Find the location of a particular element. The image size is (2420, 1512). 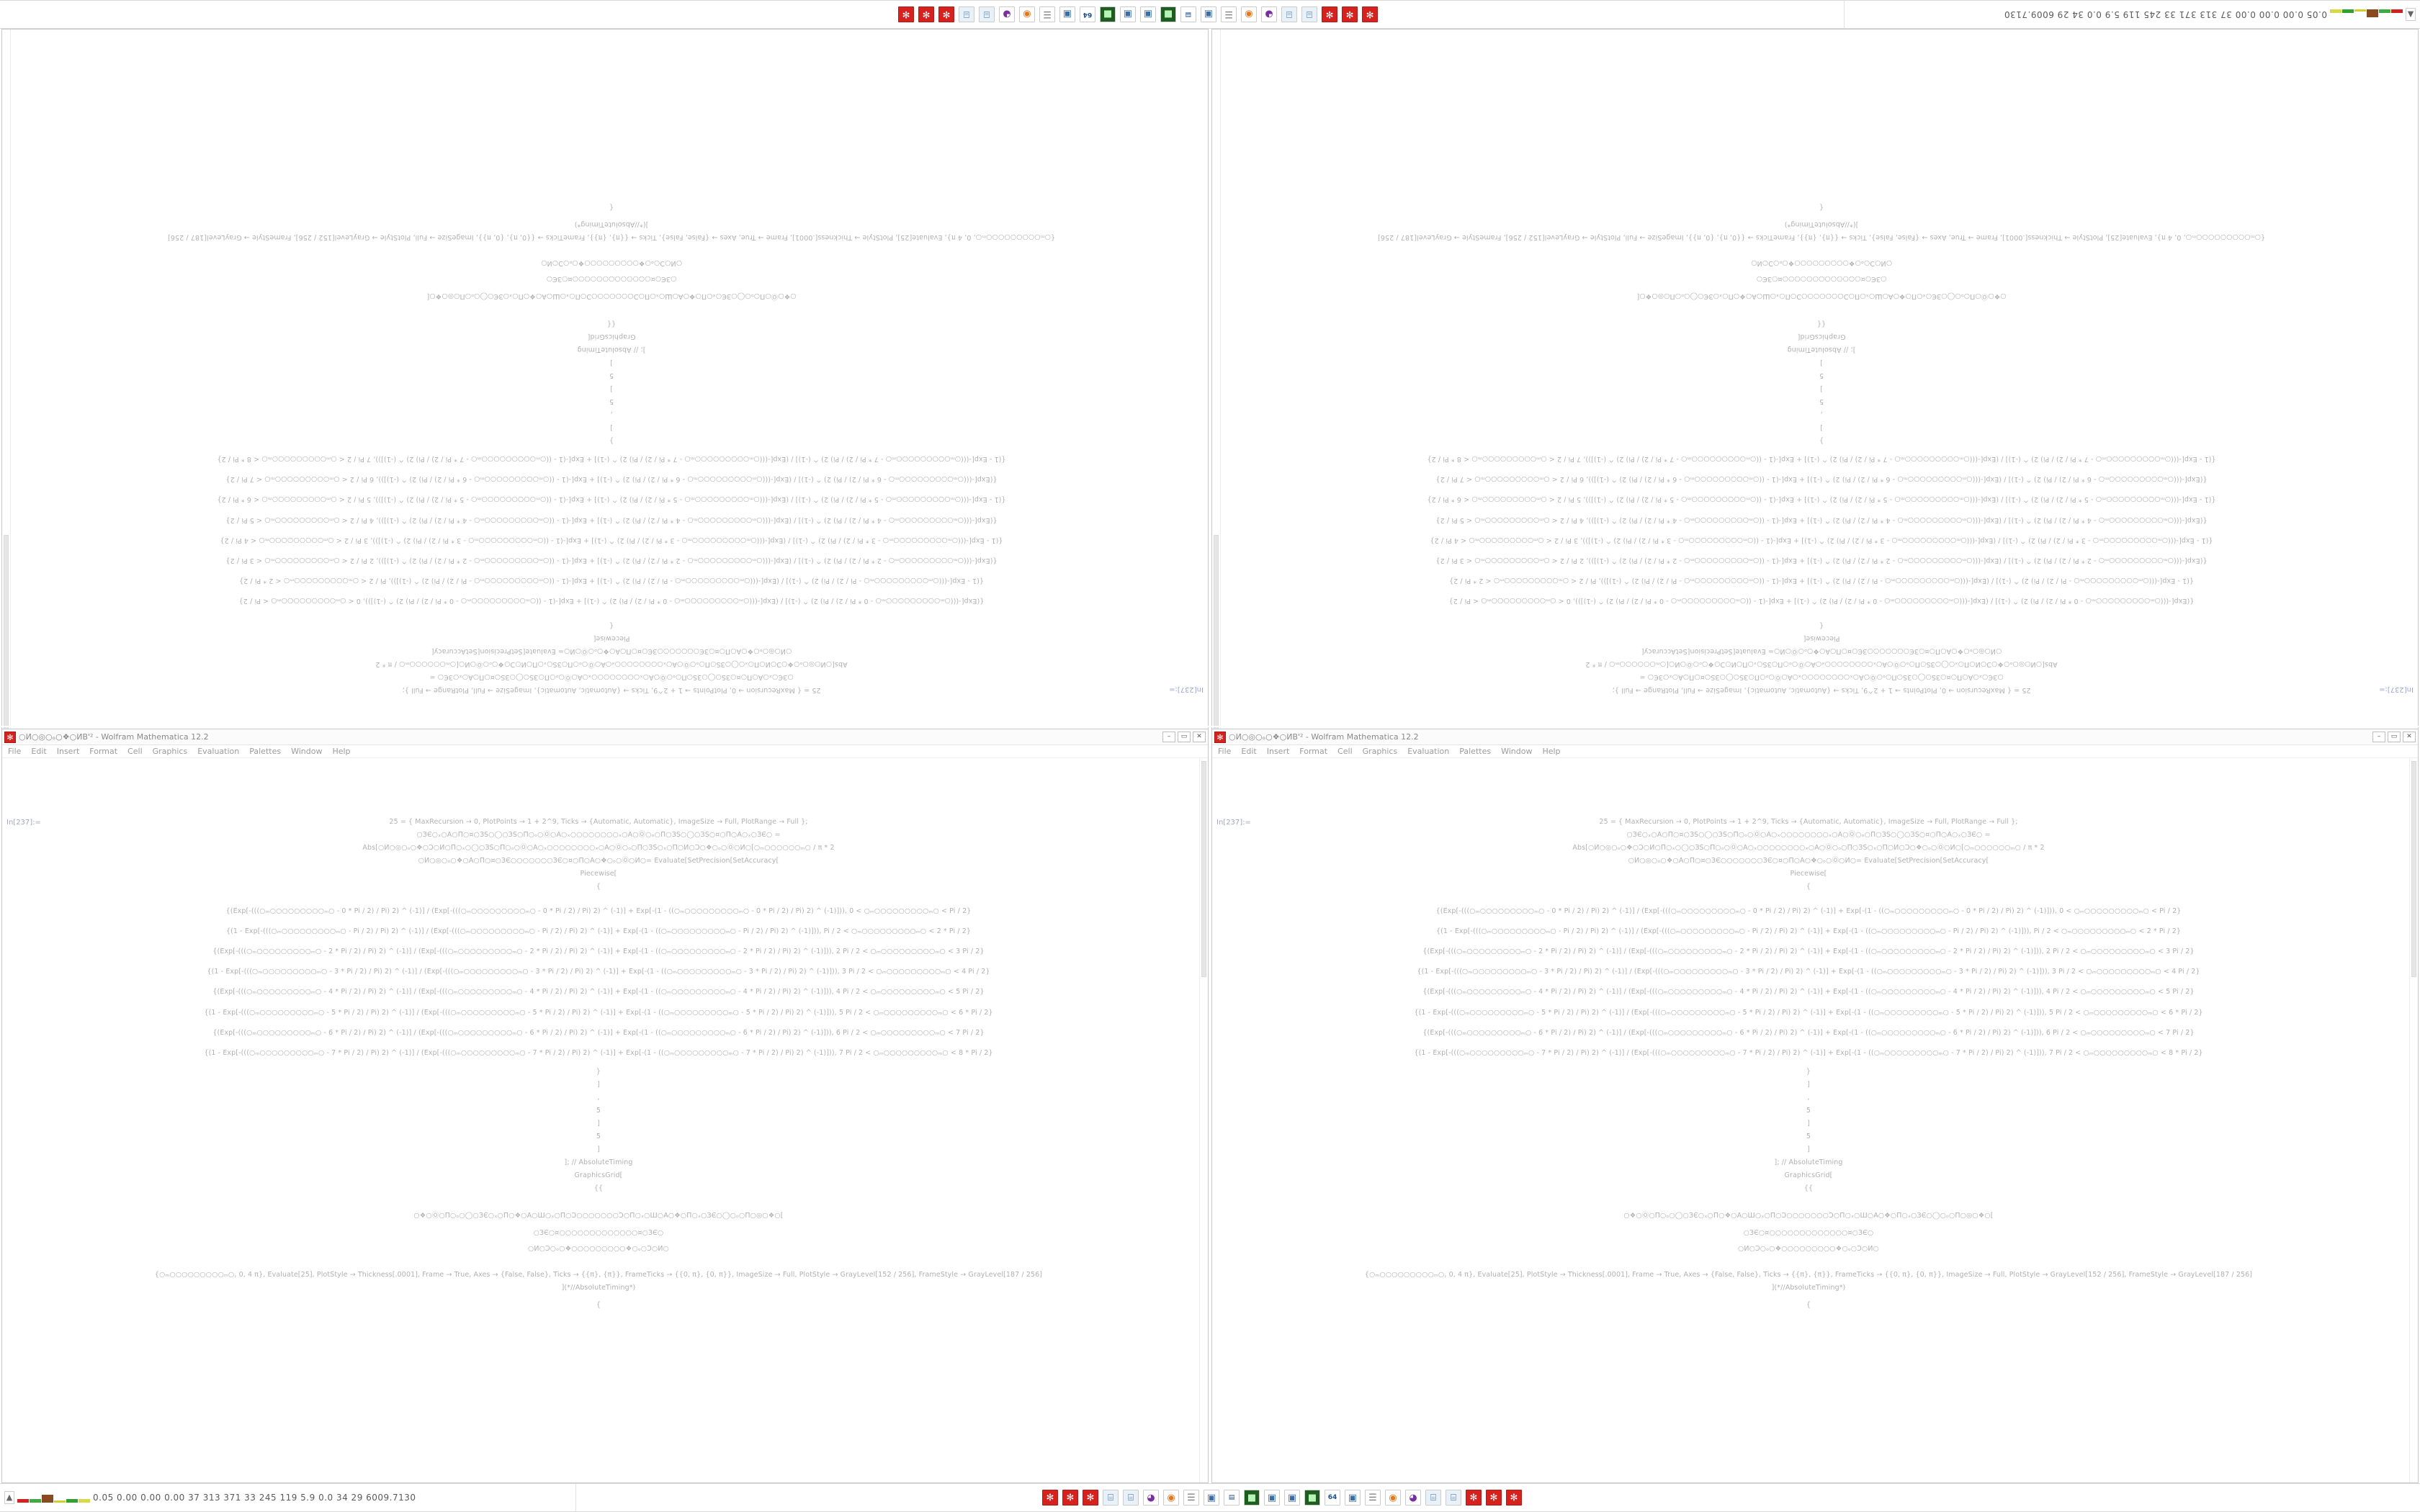

menu-item-cell: Cell is located at coordinates (1345, 751).